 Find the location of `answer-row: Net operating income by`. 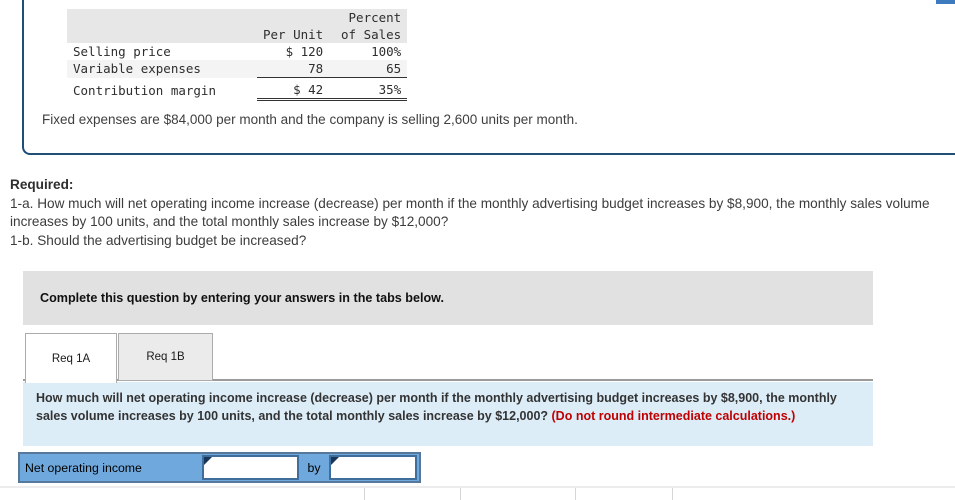

answer-row: Net operating income by is located at coordinates (219, 467).